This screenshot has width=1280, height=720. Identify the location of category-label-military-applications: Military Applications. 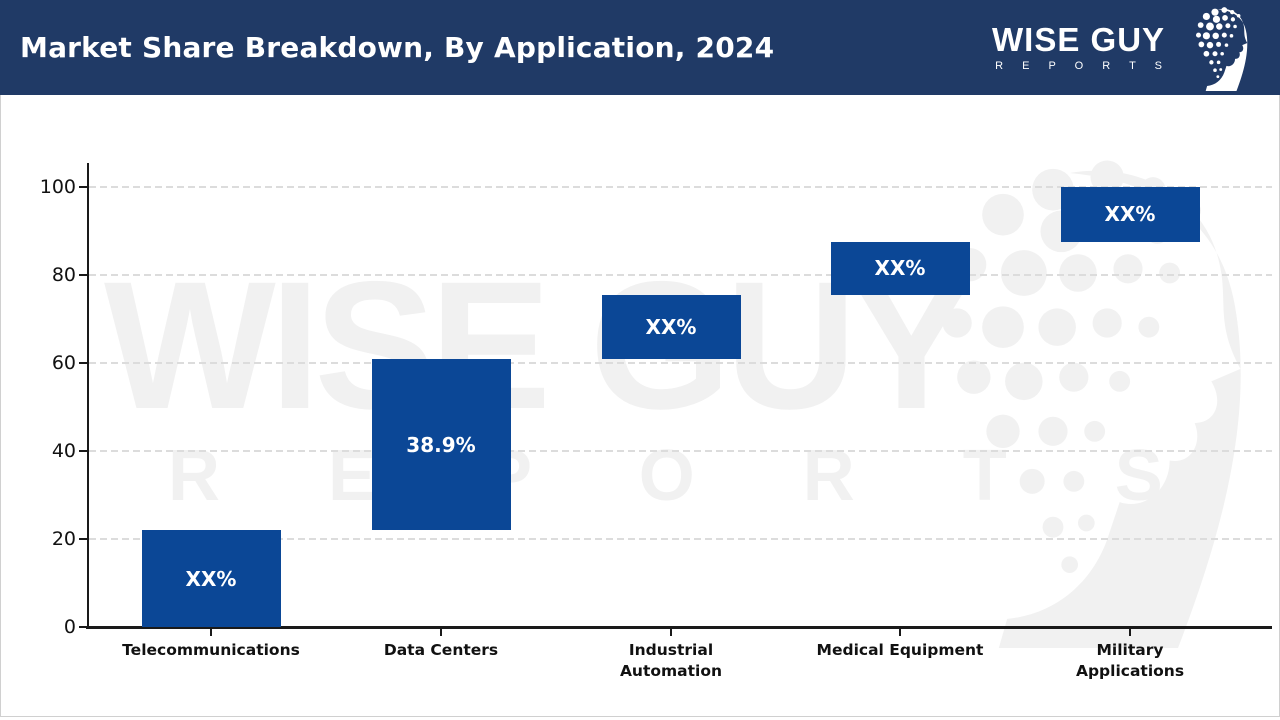
(1130, 661).